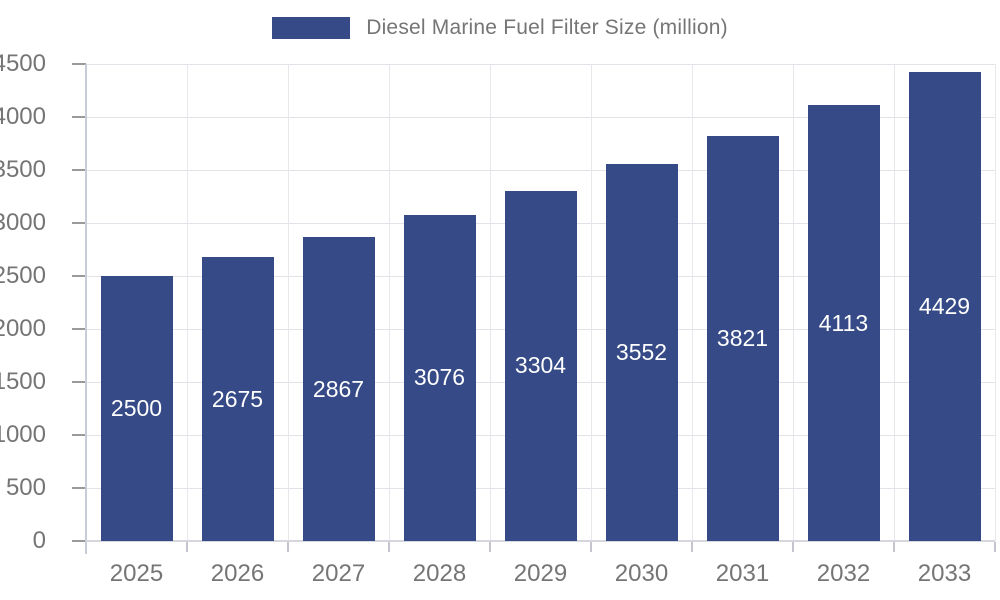  Describe the element at coordinates (23, 434) in the screenshot. I see `y-axis-tick-label: 1000` at that location.